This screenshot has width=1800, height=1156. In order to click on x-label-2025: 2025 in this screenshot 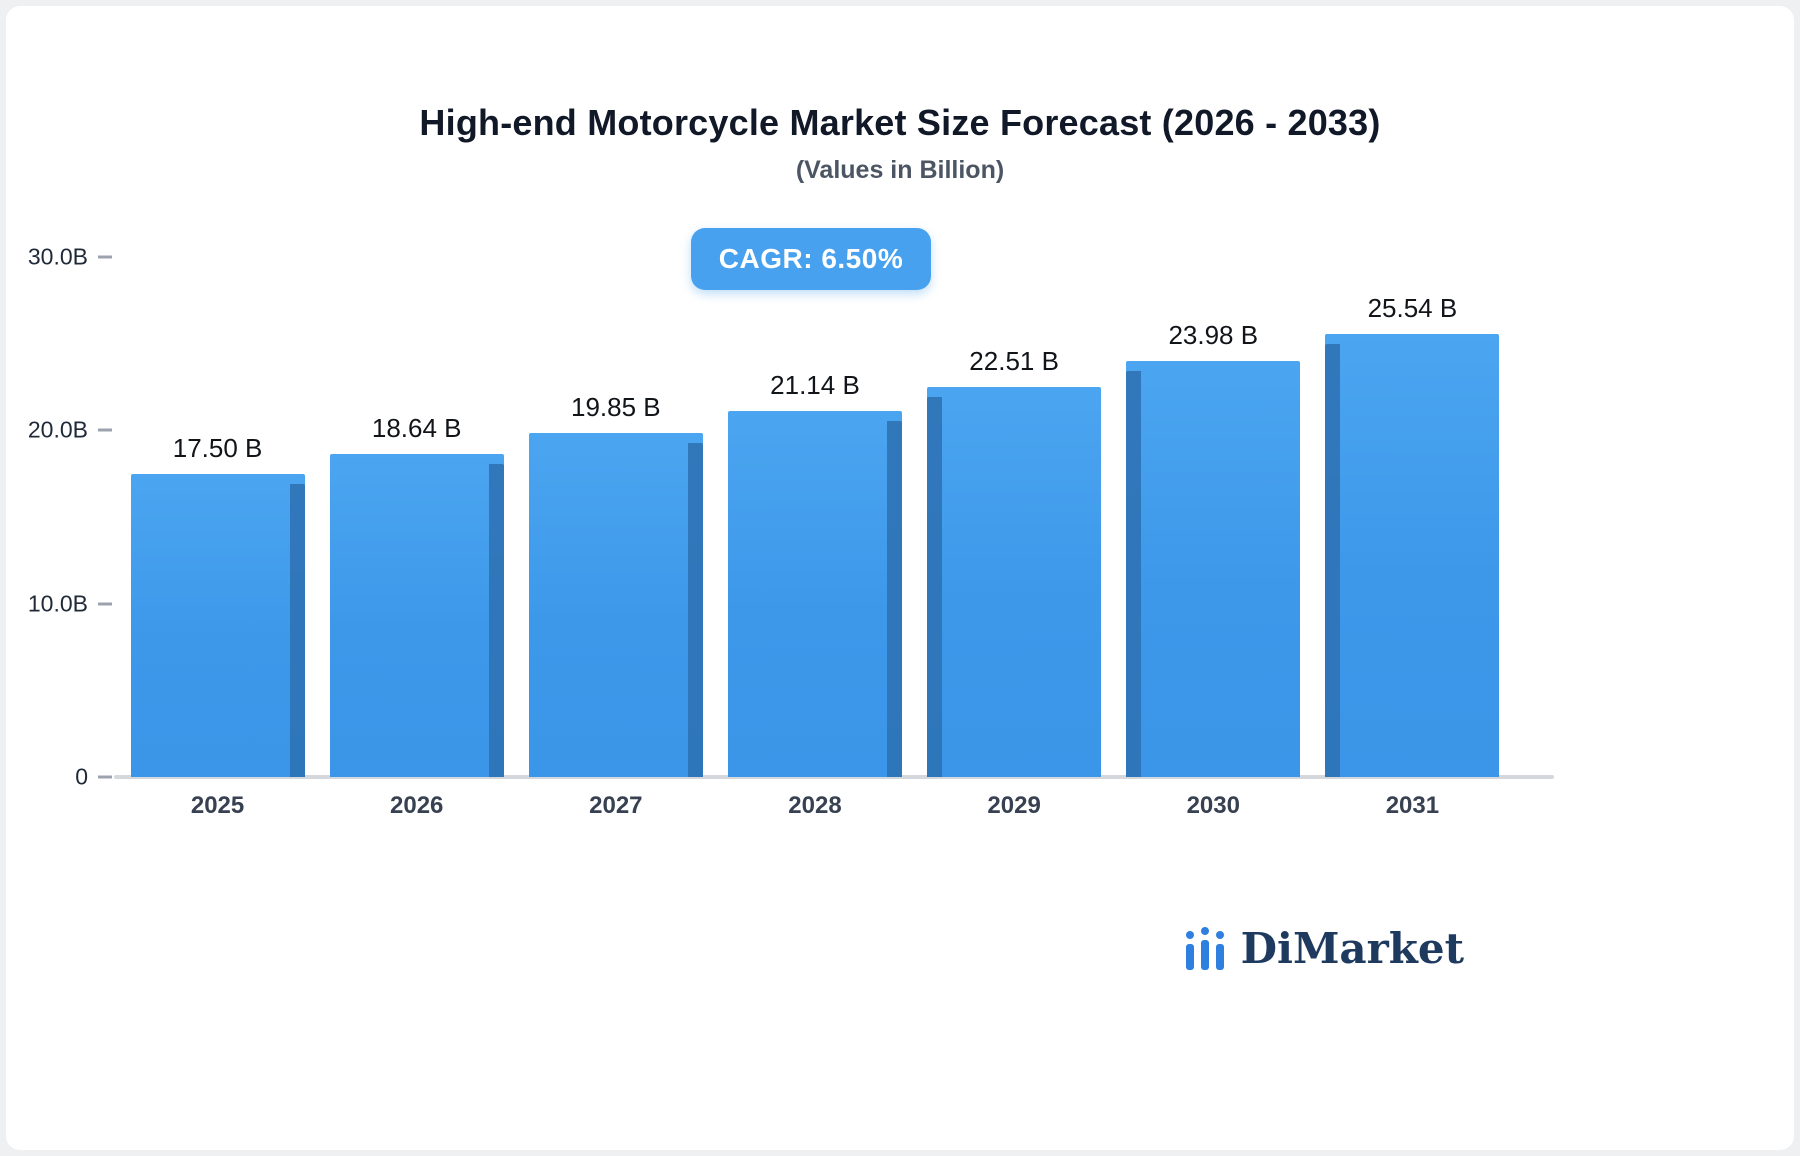, I will do `click(217, 805)`.